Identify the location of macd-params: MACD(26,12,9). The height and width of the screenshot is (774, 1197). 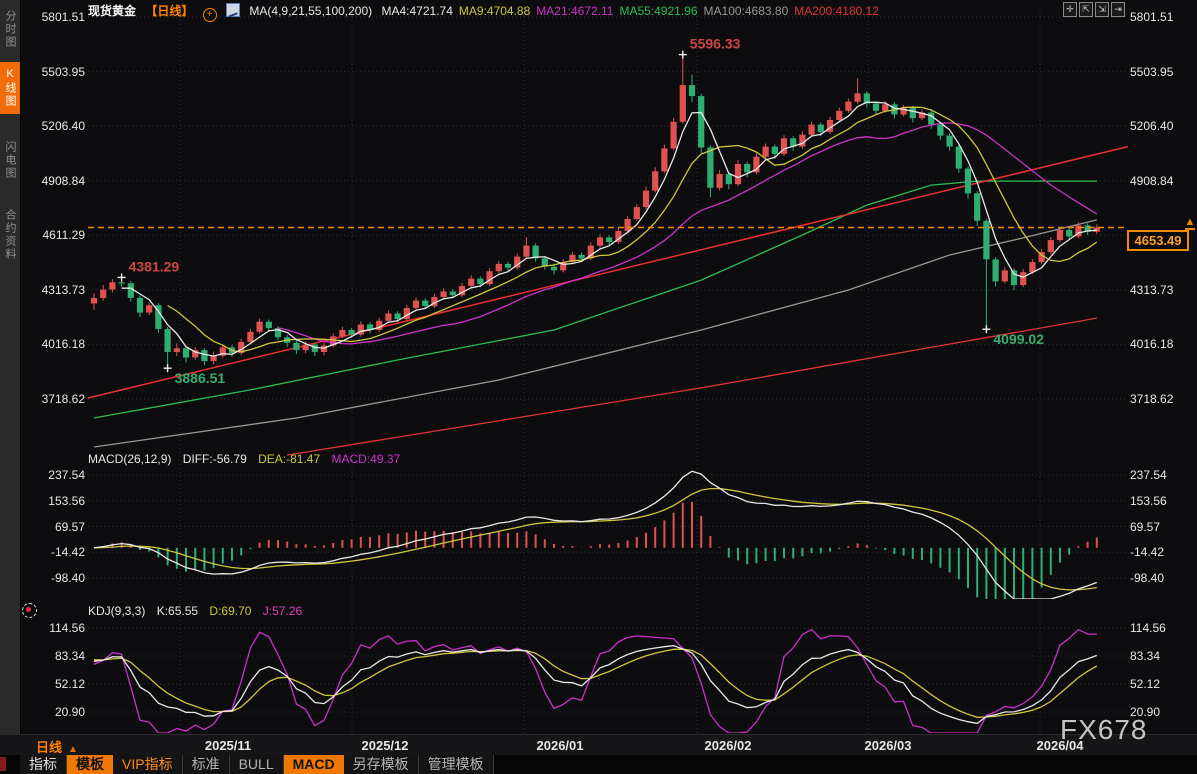
(130, 459).